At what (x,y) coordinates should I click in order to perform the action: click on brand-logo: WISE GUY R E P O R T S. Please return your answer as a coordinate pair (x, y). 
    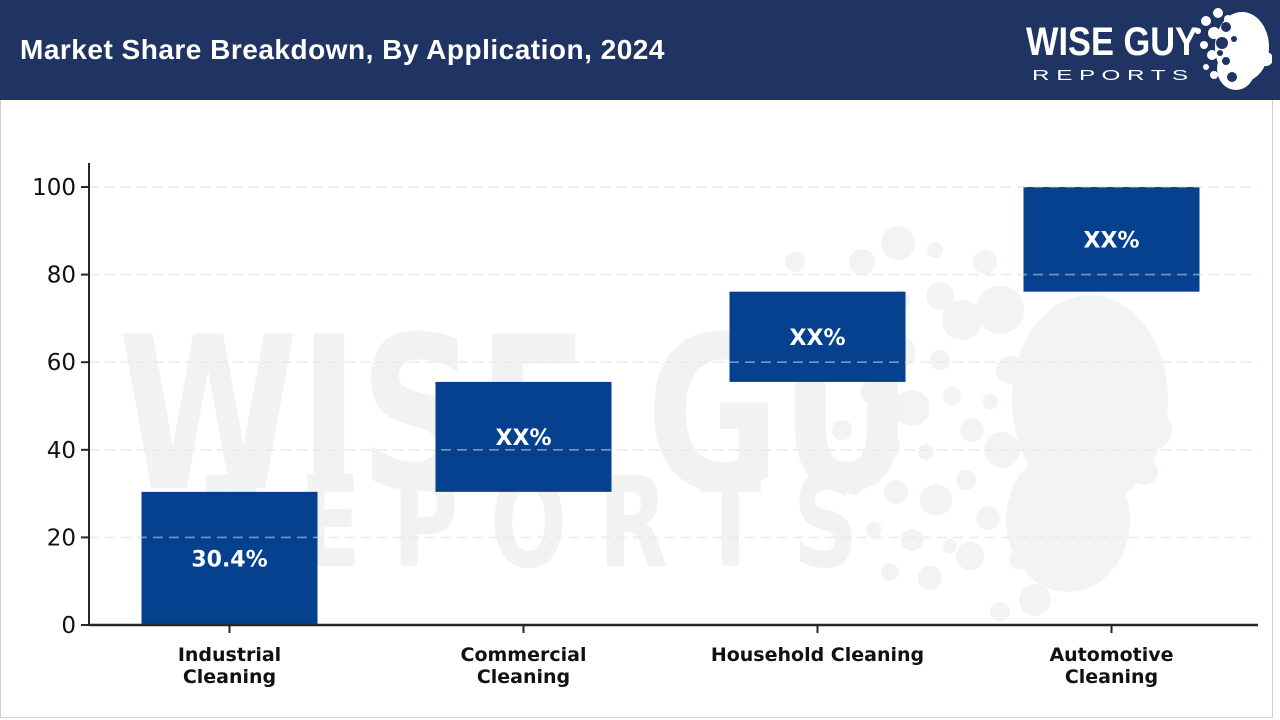
    Looking at the image, I should click on (1149, 49).